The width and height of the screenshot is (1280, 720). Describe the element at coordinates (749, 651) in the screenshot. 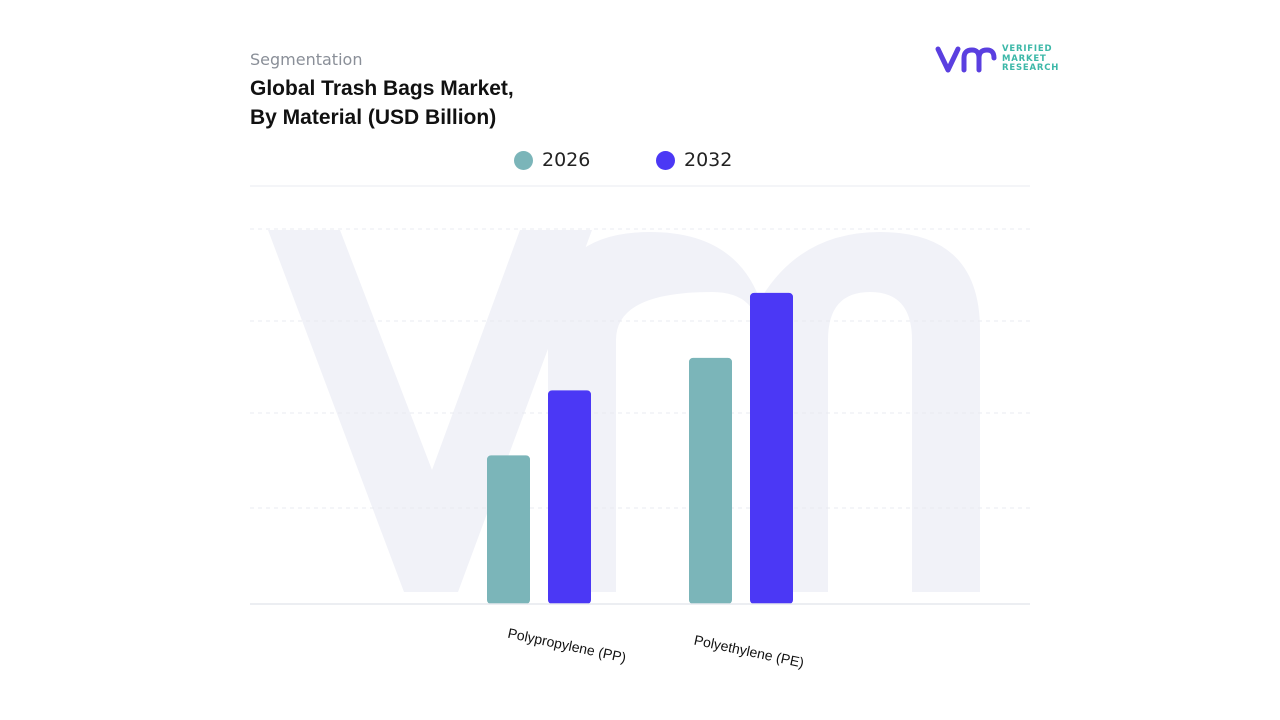

I see `x-tick-label: Polyethylene (PE)` at that location.